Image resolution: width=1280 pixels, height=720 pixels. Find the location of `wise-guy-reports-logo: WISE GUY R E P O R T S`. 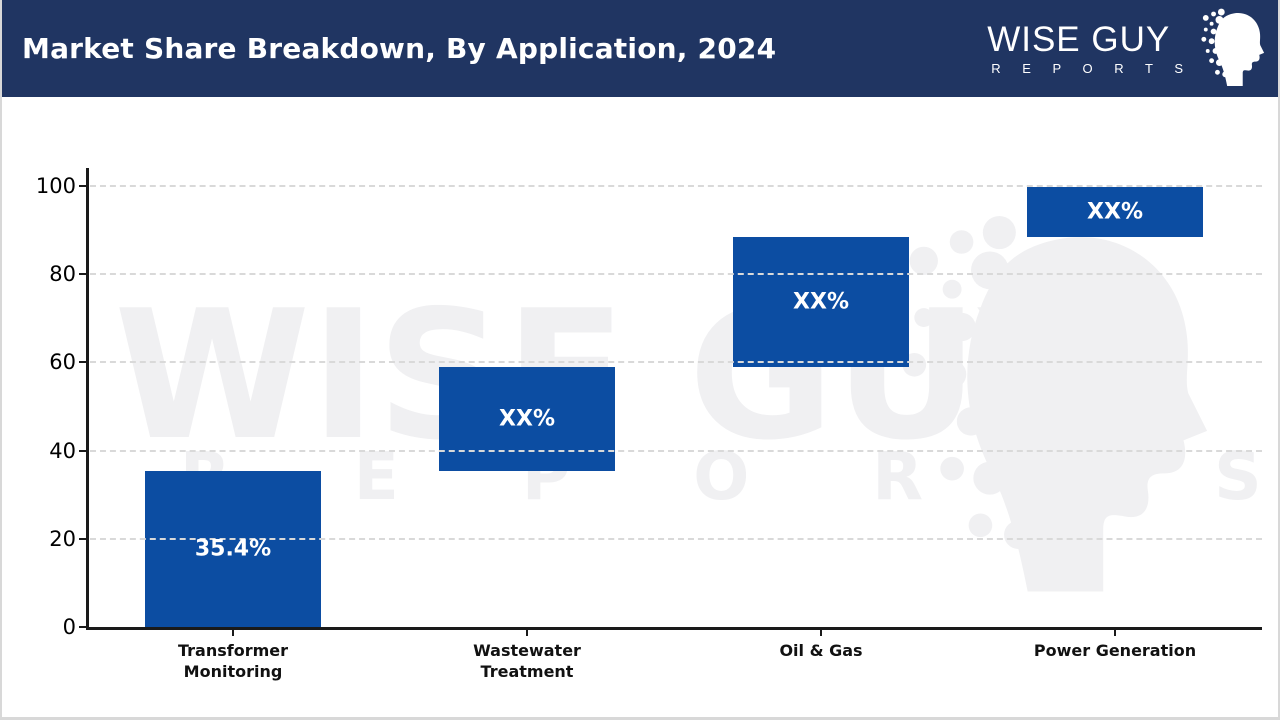

wise-guy-reports-logo: WISE GUY R E P O R T S is located at coordinates (1127, 49).